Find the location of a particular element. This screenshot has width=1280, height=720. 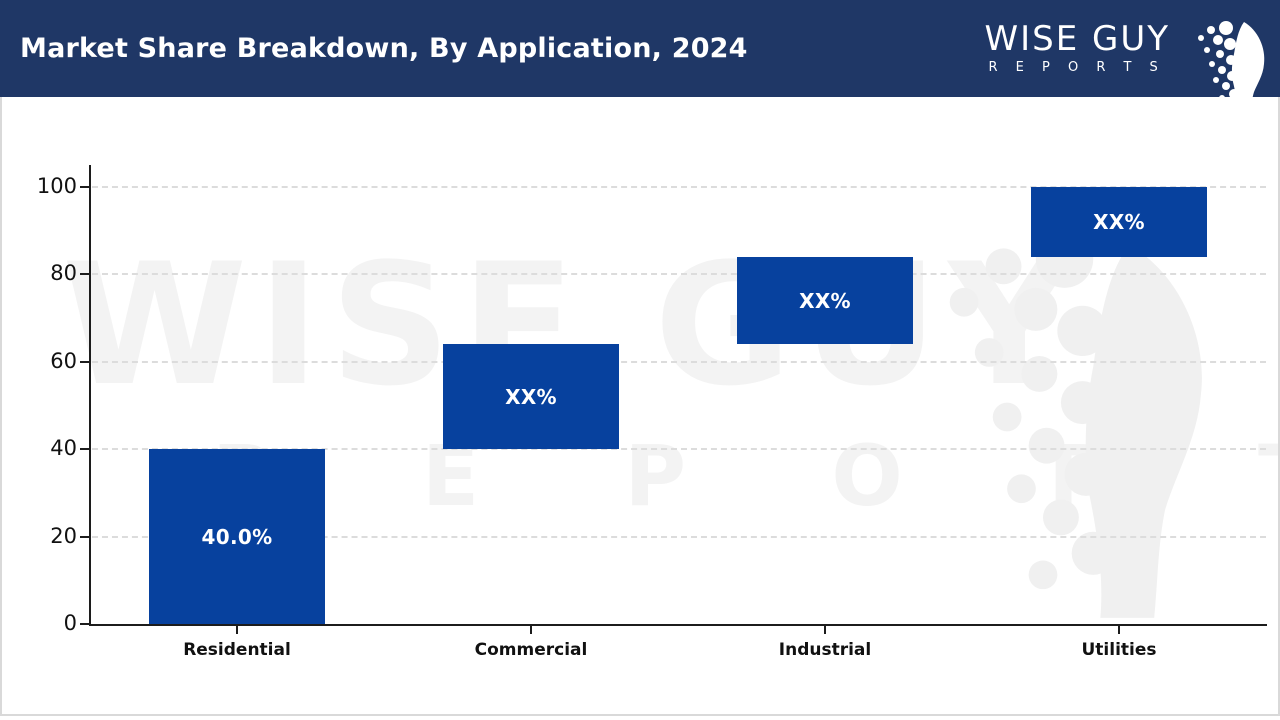

bar-commercial: XX% is located at coordinates (531, 397).